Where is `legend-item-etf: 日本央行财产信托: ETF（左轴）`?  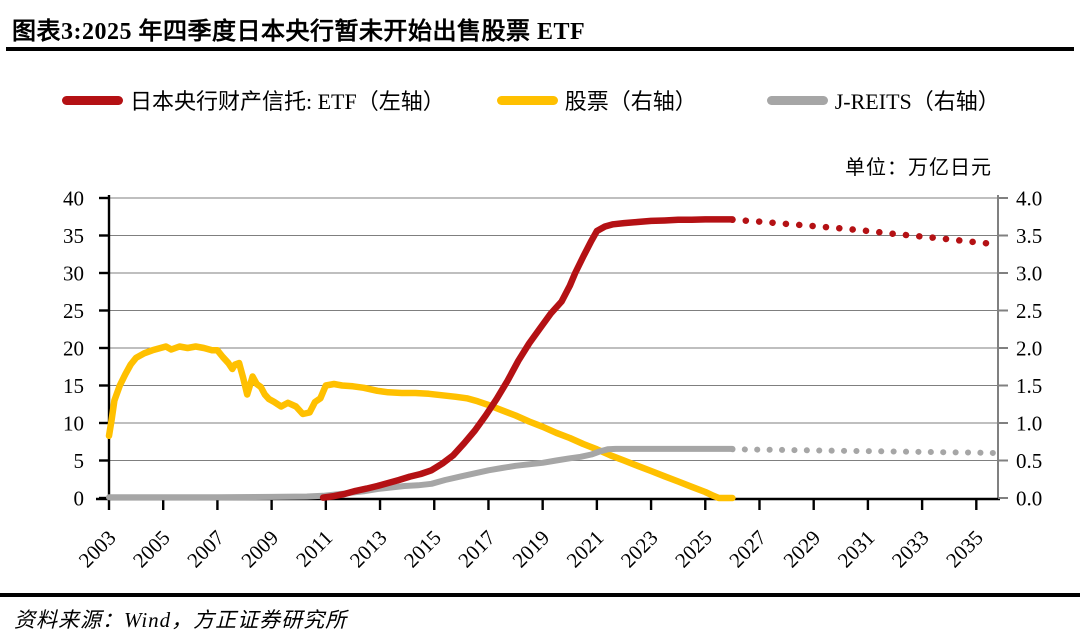
legend-item-etf: 日本央行财产信托: ETF（左轴） is located at coordinates (253, 100).